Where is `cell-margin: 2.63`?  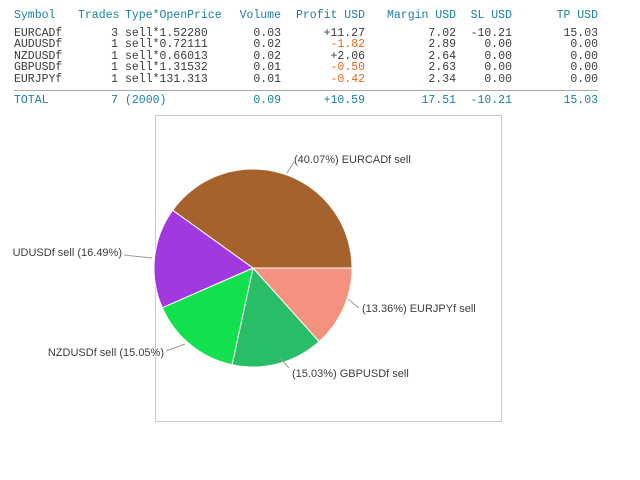 cell-margin: 2.63 is located at coordinates (442, 68).